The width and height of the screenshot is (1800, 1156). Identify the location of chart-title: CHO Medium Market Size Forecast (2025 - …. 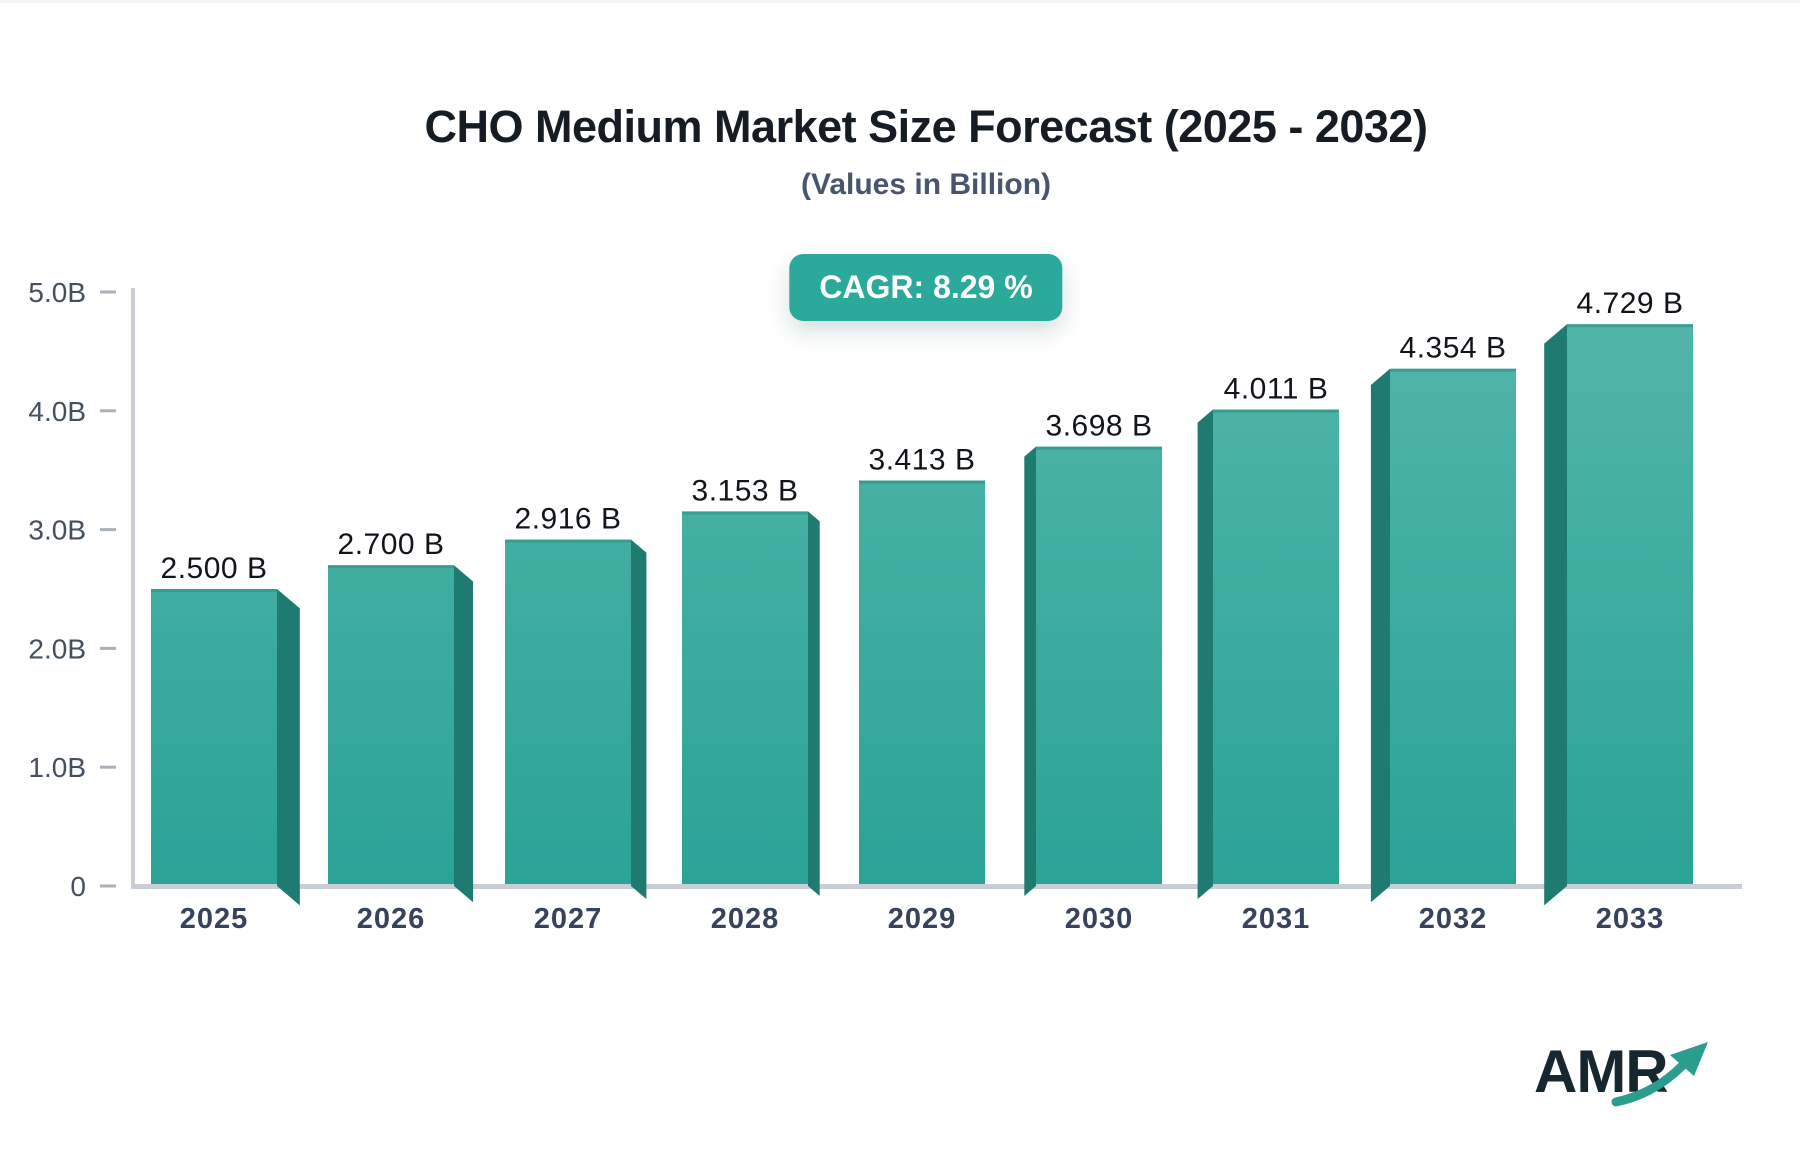
(926, 126).